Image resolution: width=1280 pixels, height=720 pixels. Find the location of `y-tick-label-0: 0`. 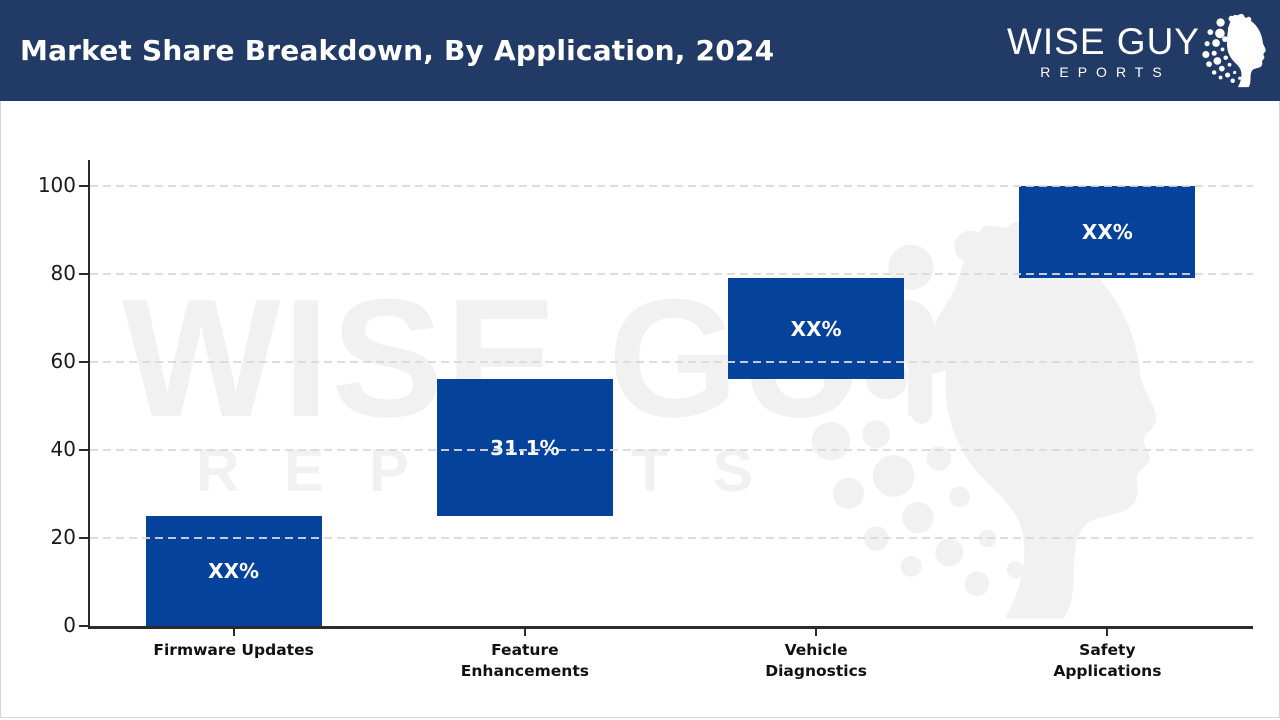

y-tick-label-0: 0 is located at coordinates (69, 625).